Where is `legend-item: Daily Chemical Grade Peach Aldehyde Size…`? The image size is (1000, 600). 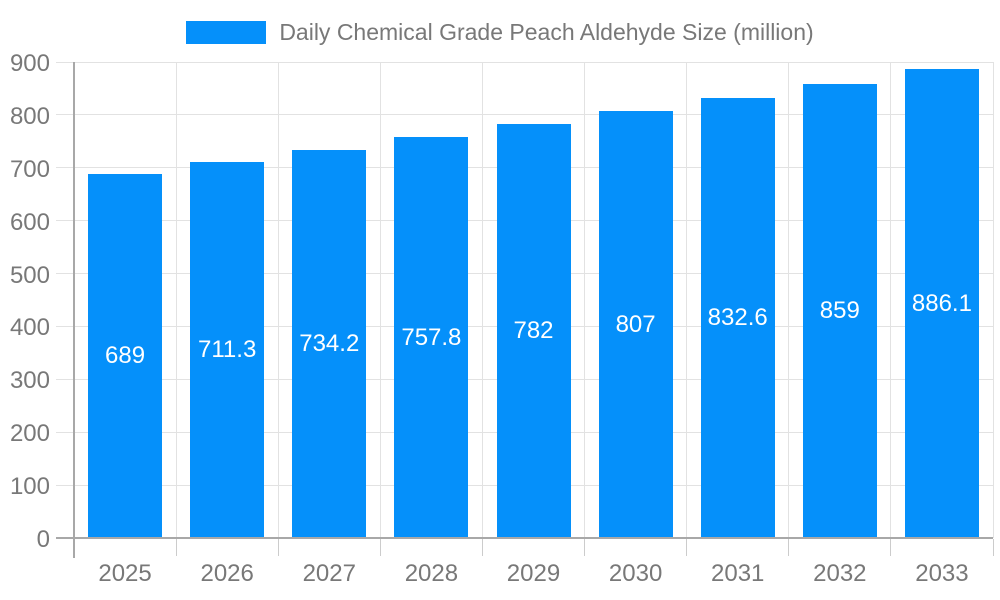
legend-item: Daily Chemical Grade Peach Aldehyde Size… is located at coordinates (500, 32).